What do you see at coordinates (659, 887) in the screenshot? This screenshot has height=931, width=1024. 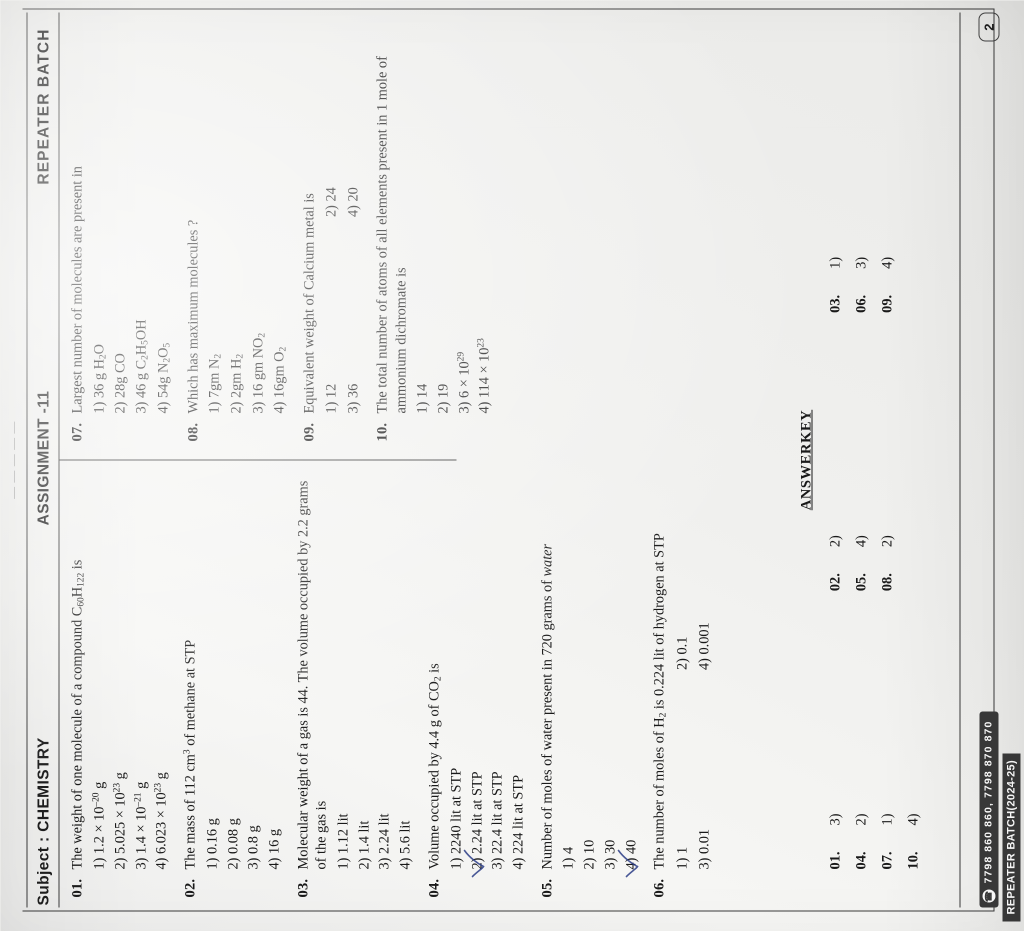 I see `question-number: 06.` at bounding box center [659, 887].